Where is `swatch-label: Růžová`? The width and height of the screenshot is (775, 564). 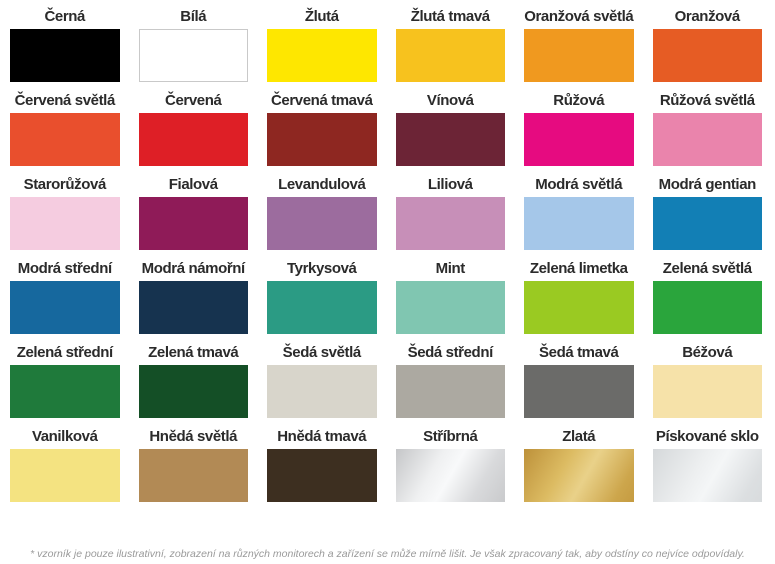 swatch-label: Růžová is located at coordinates (579, 100).